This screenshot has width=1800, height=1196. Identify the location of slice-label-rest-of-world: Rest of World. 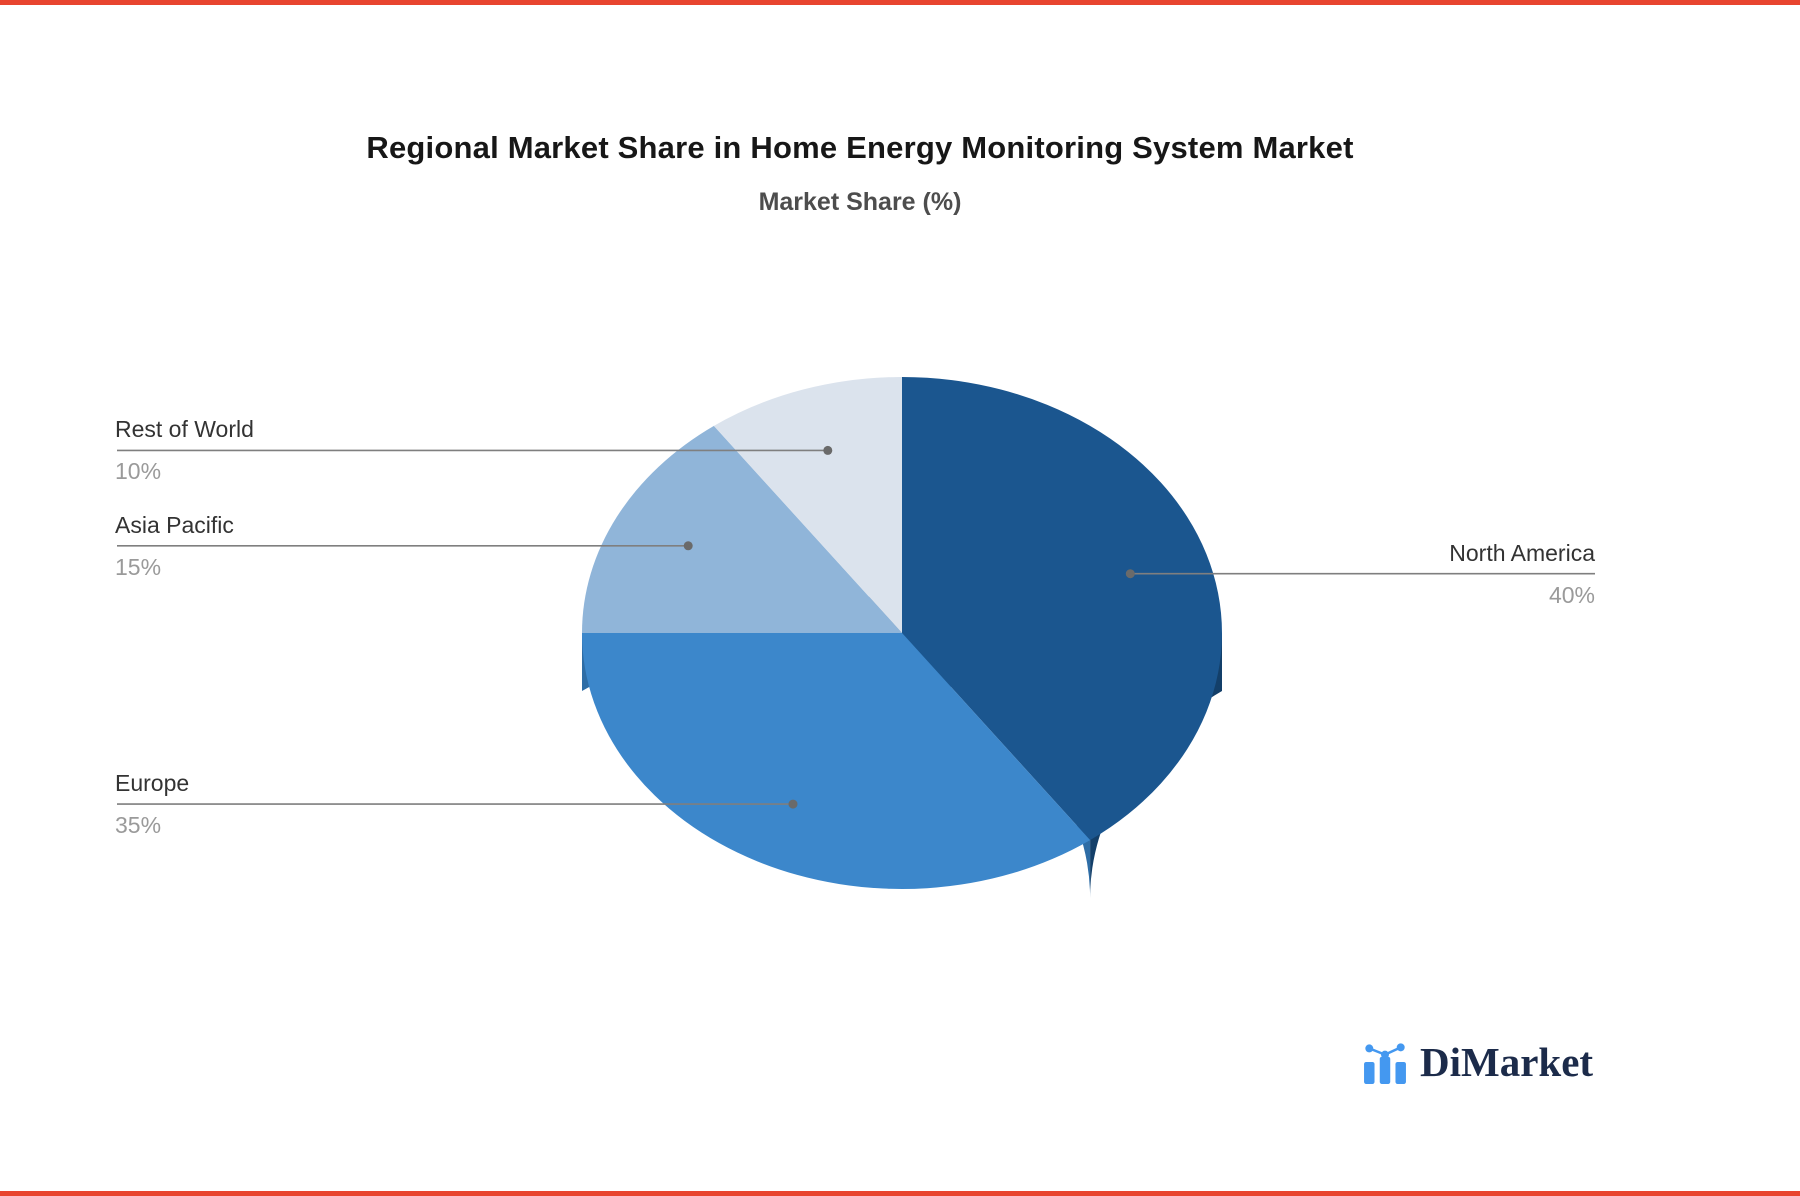
(184, 429).